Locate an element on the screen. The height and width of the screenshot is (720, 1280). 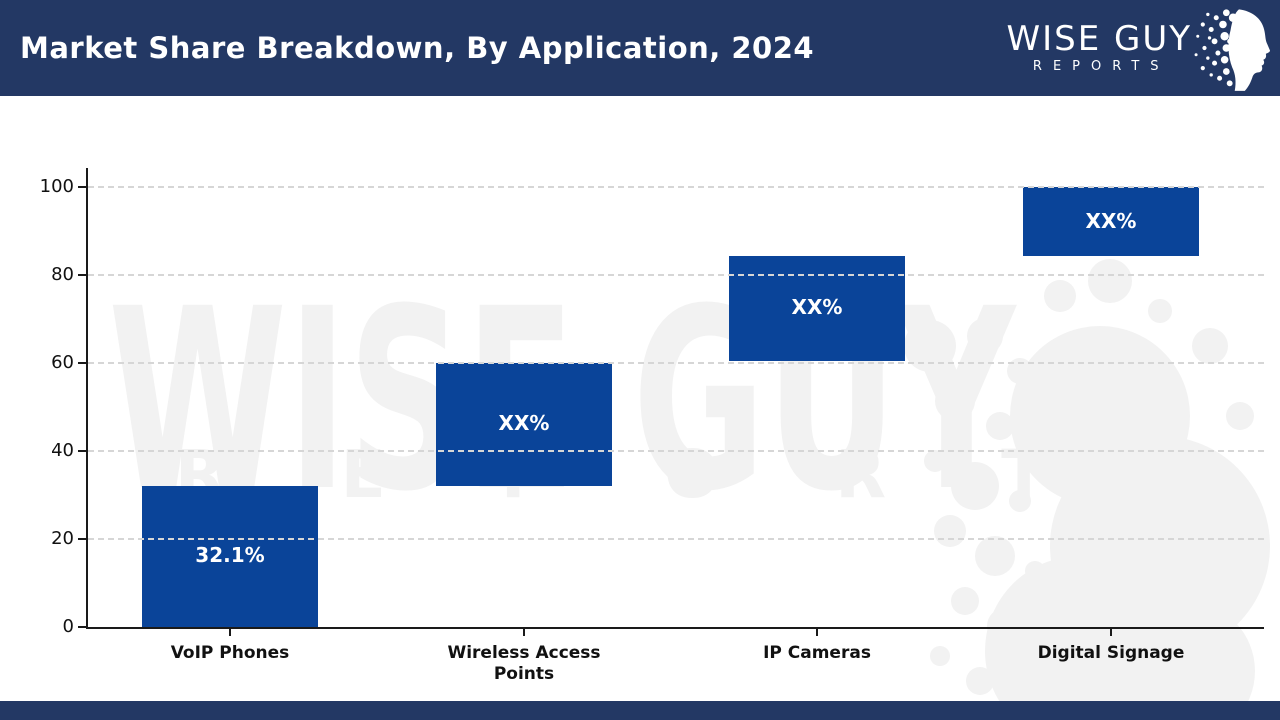
brand-logo: WISE GUY REPORTS is located at coordinates (1138, 48).